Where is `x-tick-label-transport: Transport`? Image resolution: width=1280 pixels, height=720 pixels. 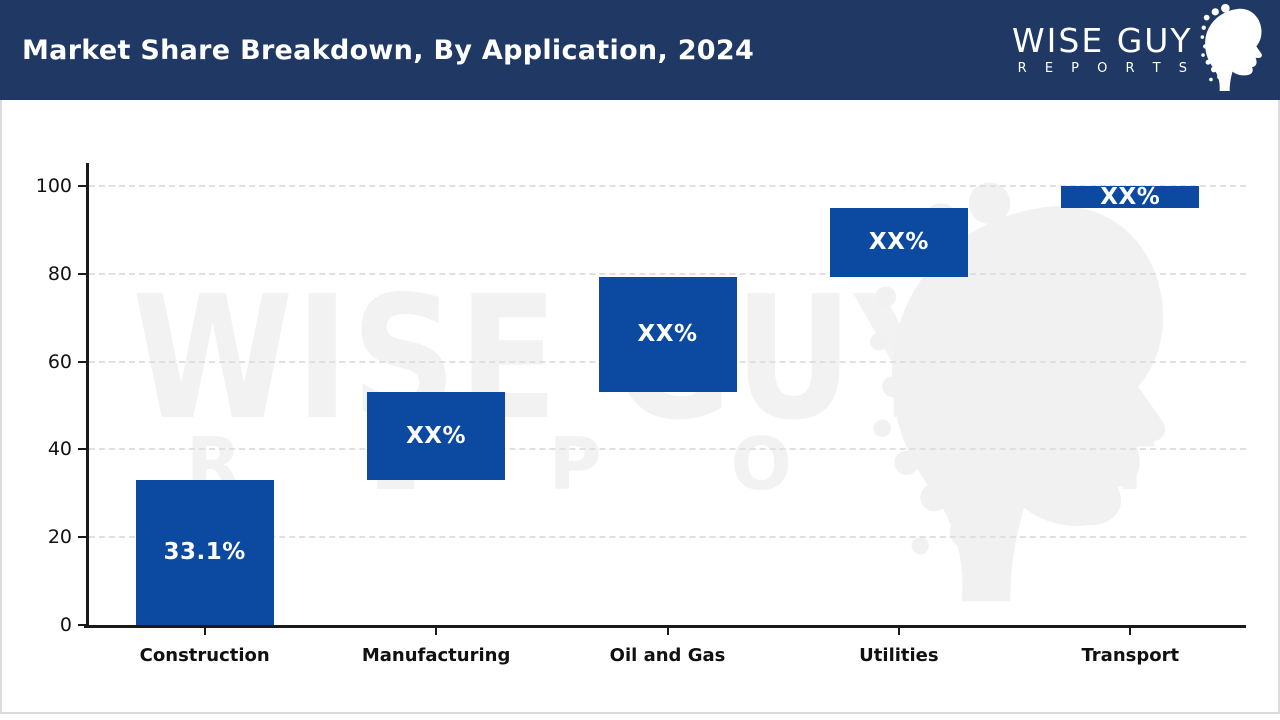 x-tick-label-transport: Transport is located at coordinates (1130, 655).